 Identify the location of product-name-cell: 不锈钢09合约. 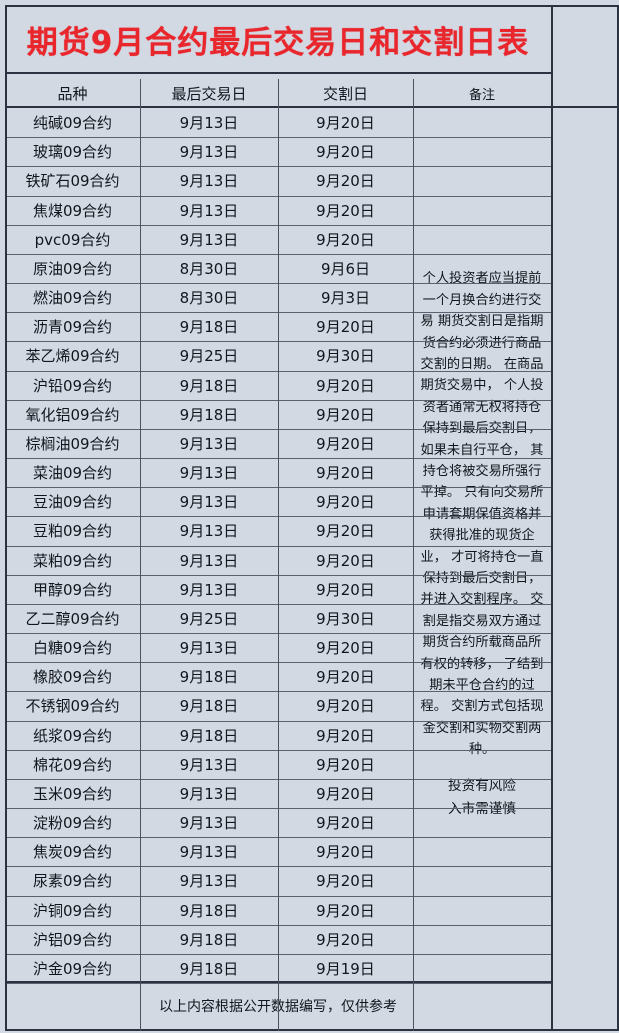
(72, 706).